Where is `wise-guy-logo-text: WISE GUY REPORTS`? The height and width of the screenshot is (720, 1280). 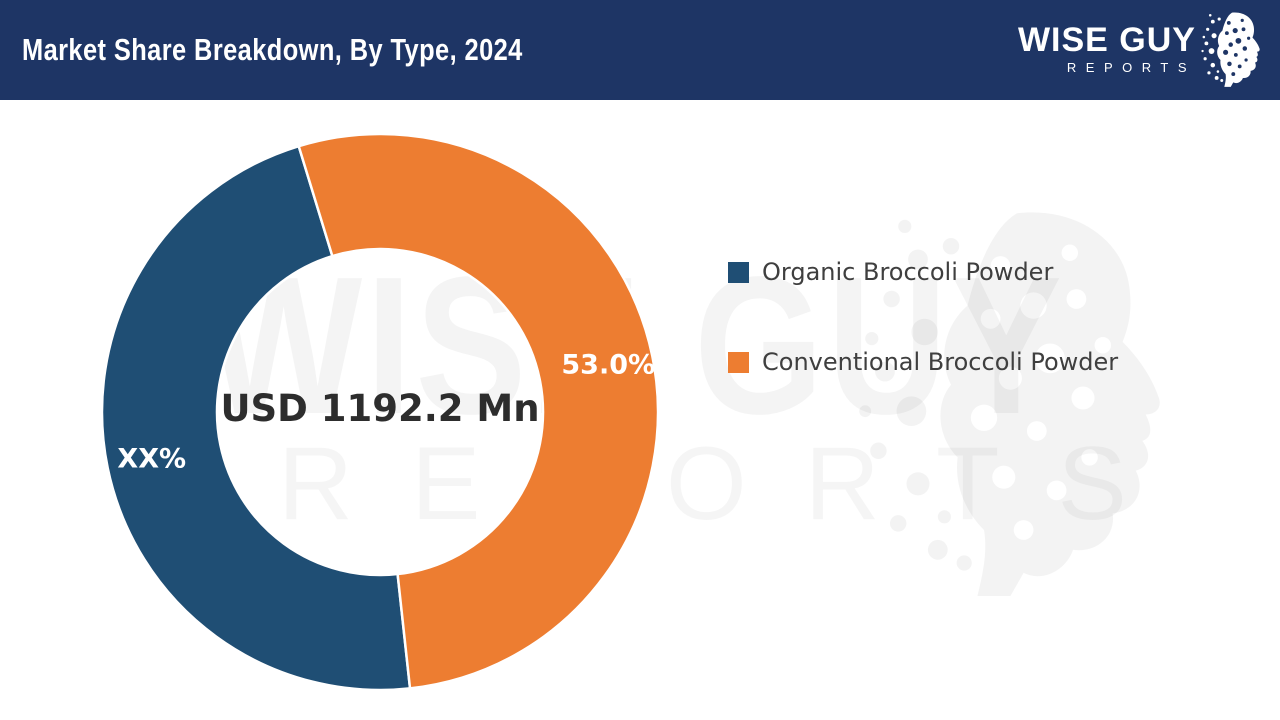 wise-guy-logo-text: WISE GUY REPORTS is located at coordinates (1107, 48).